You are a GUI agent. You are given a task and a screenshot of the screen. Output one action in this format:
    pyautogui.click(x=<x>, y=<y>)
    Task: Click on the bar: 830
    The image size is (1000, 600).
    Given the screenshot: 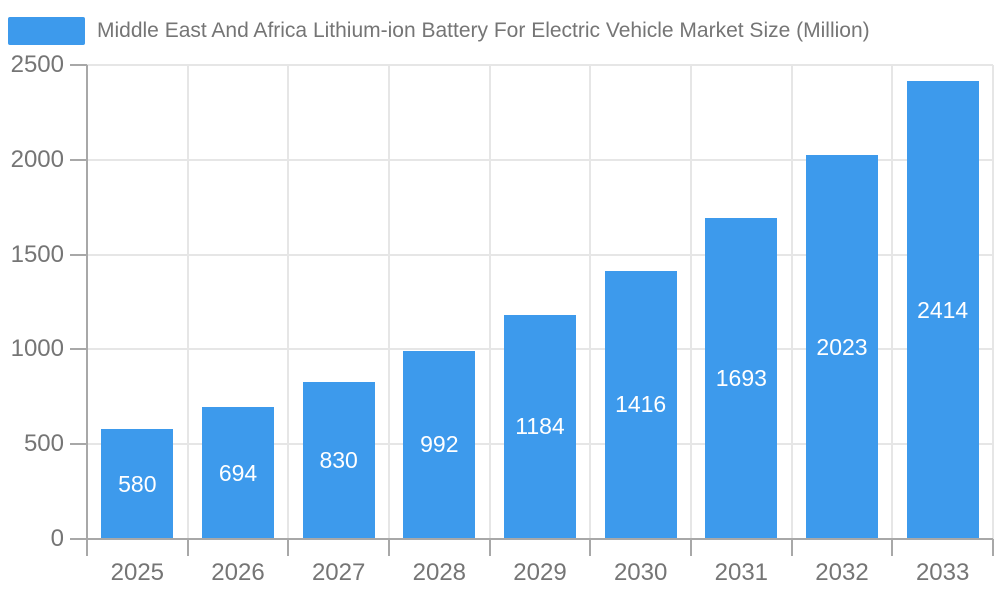 What is the action you would take?
    pyautogui.click(x=338, y=460)
    